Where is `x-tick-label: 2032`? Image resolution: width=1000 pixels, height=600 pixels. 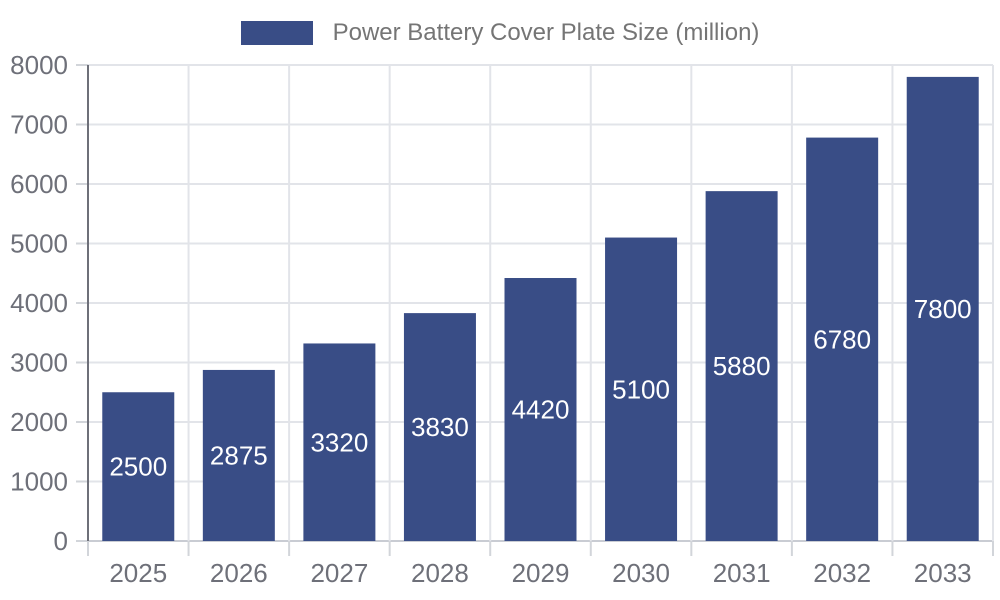 x-tick-label: 2032 is located at coordinates (842, 573).